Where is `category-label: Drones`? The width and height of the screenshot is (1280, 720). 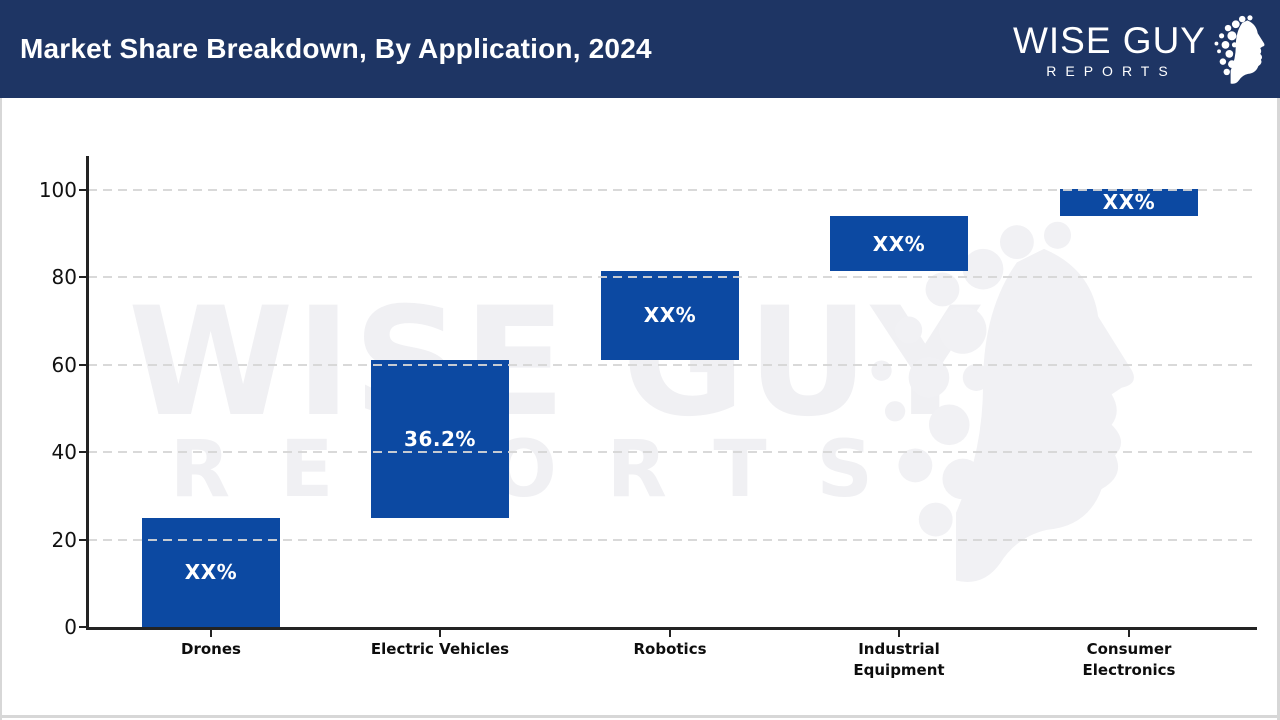 category-label: Drones is located at coordinates (211, 649).